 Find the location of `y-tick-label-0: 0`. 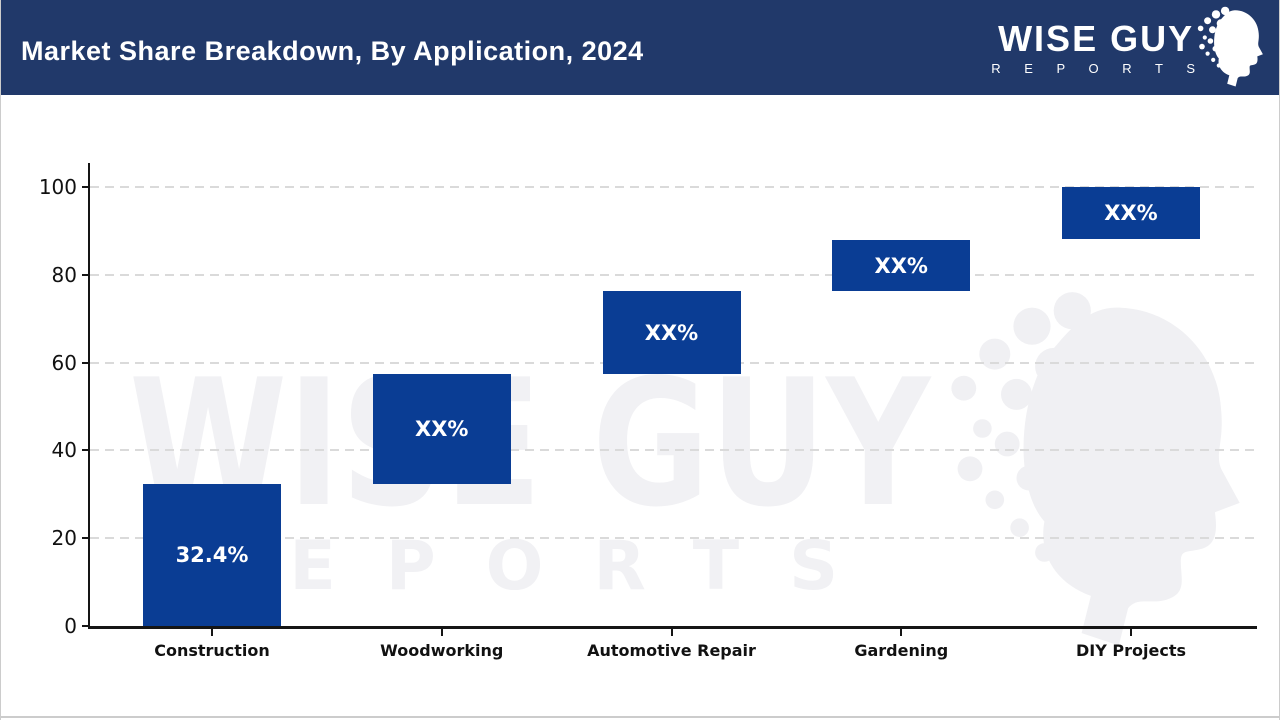

y-tick-label-0: 0 is located at coordinates (70, 626).